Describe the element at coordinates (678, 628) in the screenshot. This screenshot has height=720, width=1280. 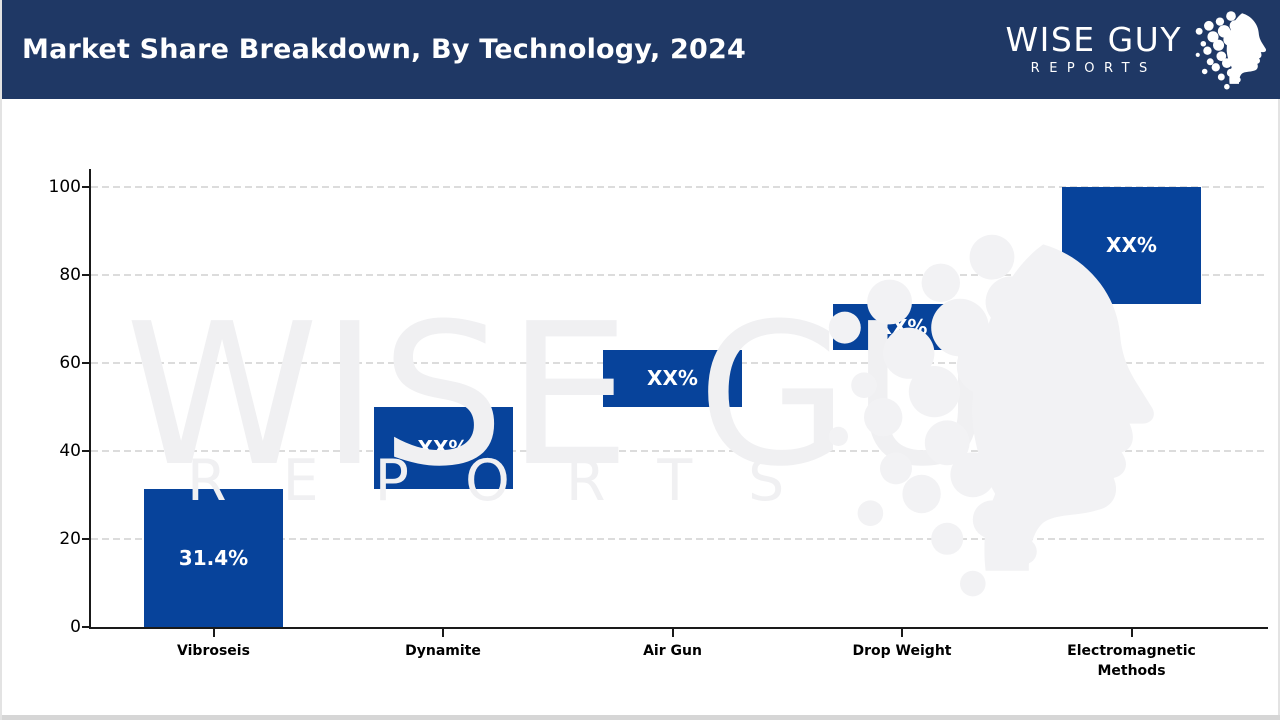
I see `x-axis-line` at that location.